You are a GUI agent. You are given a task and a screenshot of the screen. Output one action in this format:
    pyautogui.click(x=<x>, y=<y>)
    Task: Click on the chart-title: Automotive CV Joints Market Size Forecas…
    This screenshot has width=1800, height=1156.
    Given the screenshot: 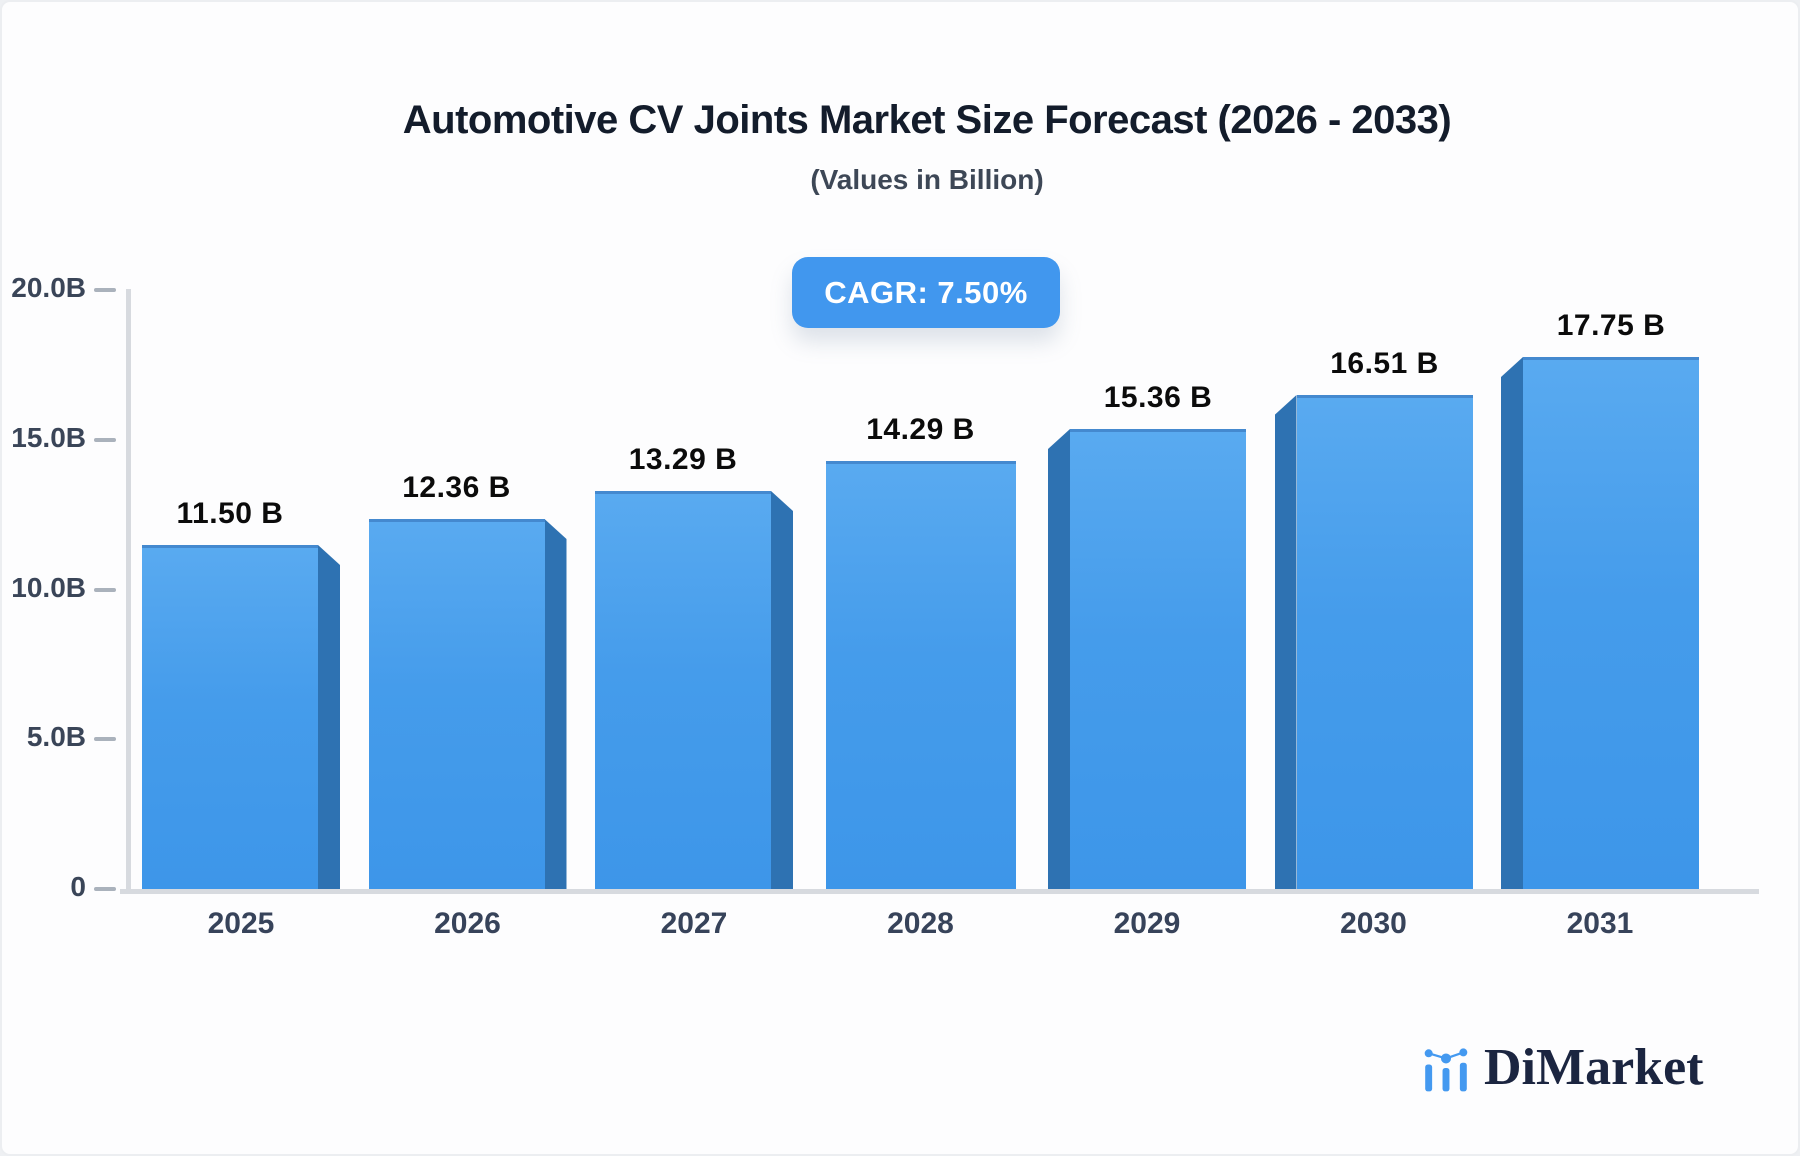 What is the action you would take?
    pyautogui.click(x=927, y=120)
    